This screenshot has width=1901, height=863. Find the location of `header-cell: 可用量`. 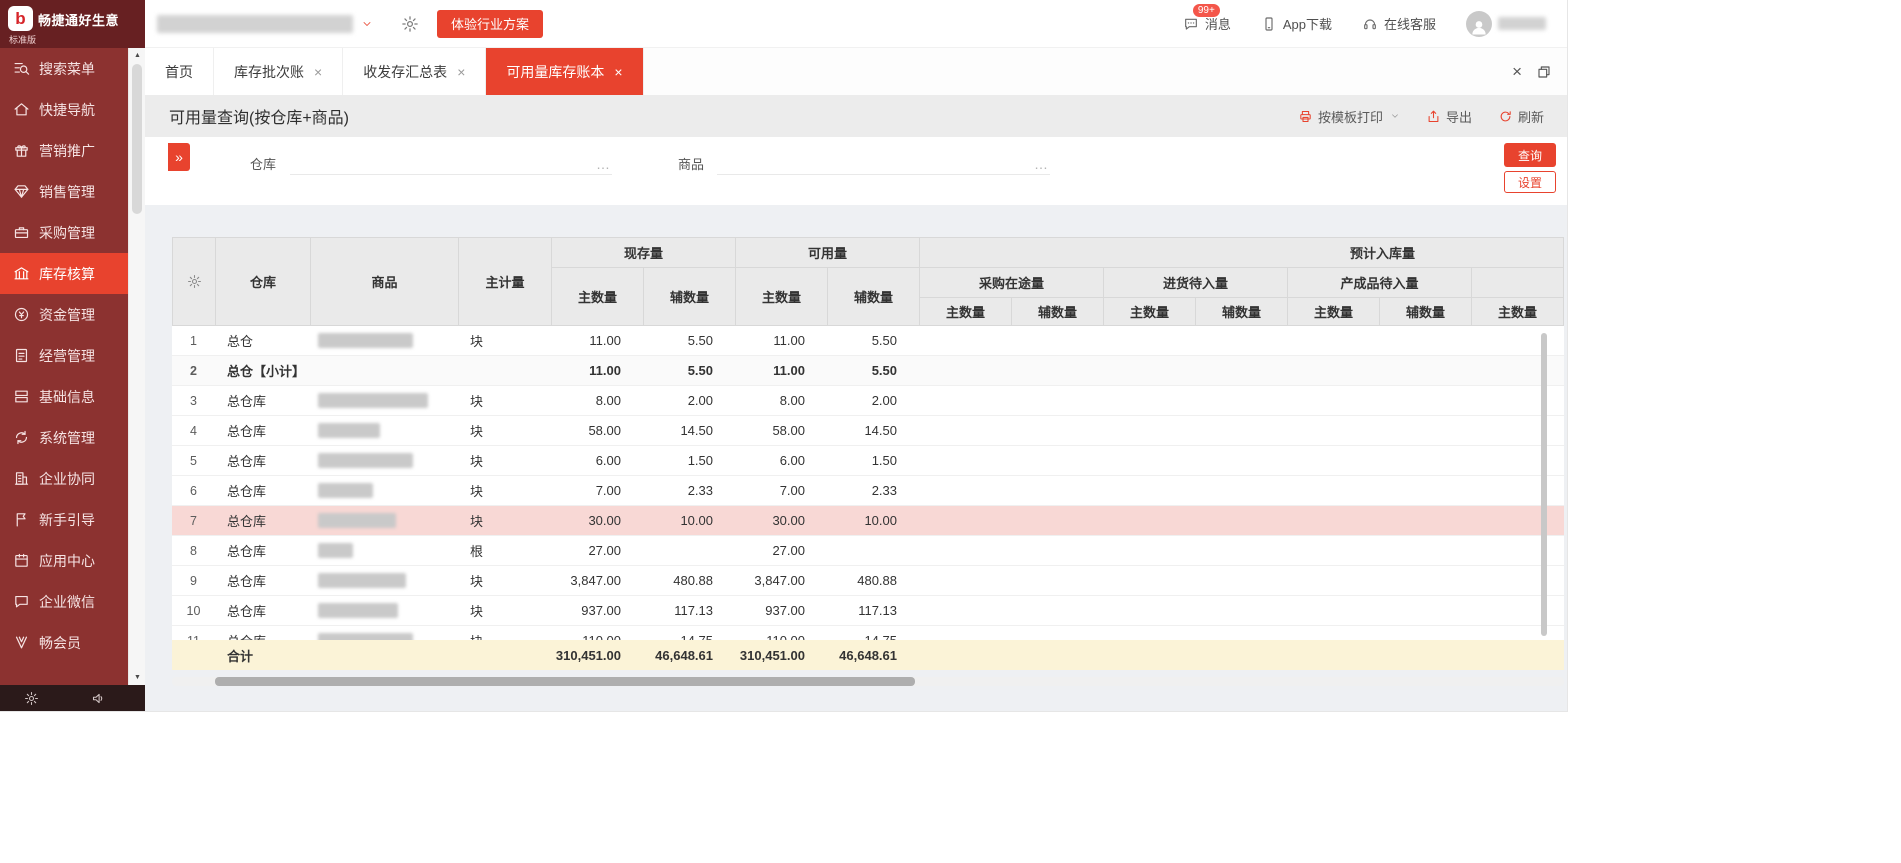

header-cell: 可用量 is located at coordinates (828, 253).